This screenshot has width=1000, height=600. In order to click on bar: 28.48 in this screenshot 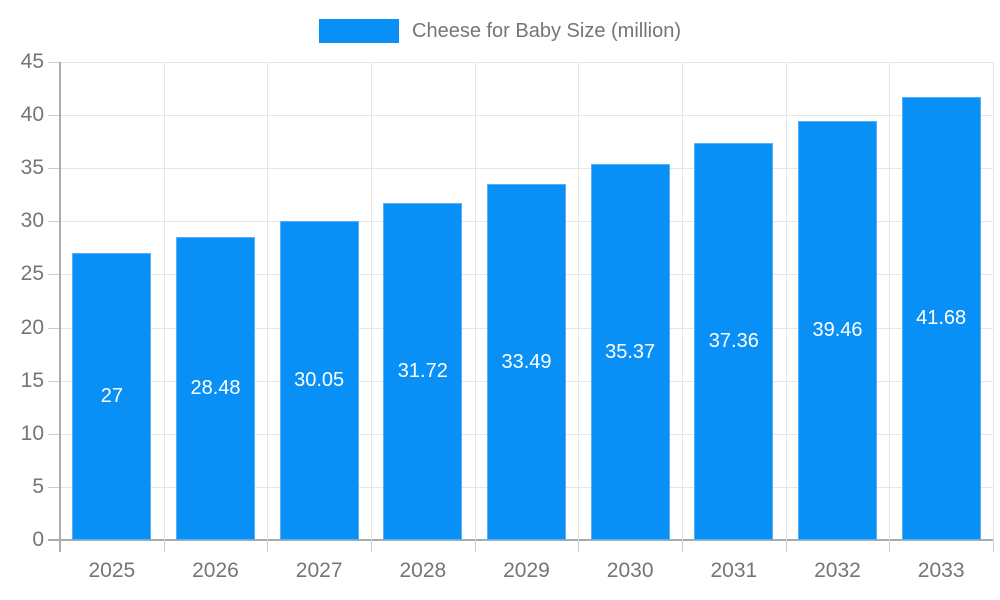, I will do `click(215, 388)`.